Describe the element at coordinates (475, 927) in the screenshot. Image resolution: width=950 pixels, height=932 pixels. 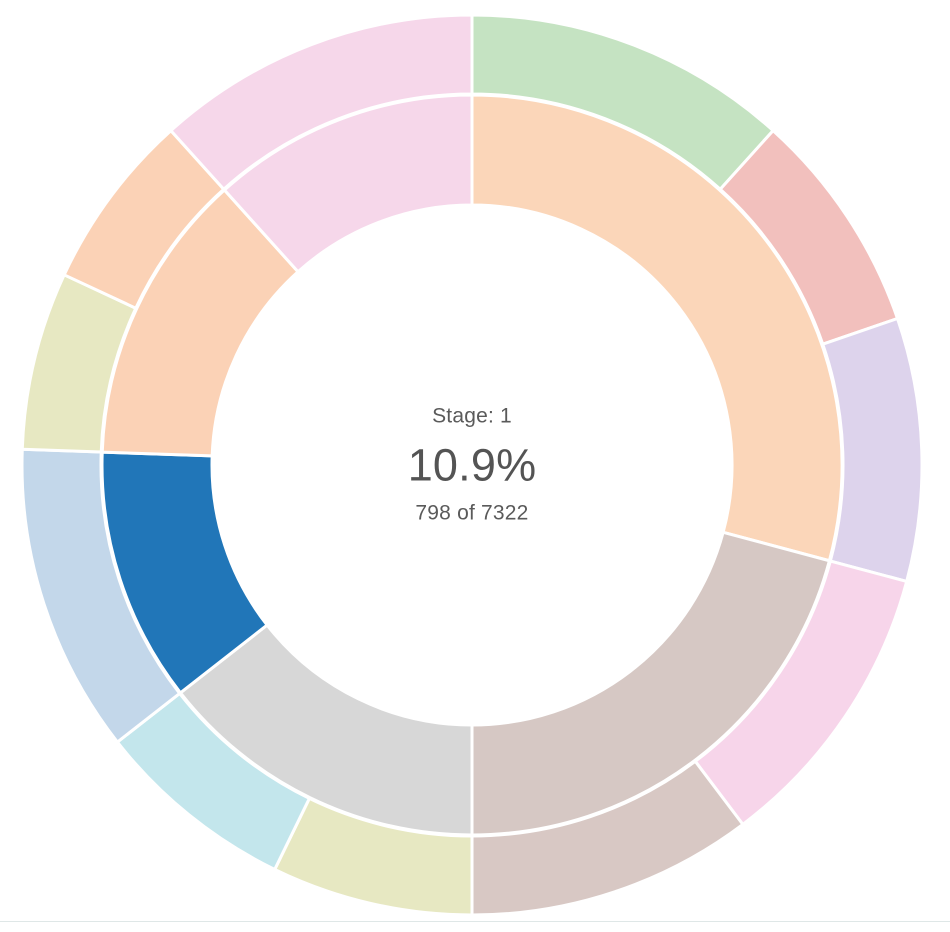
I see `bottom-strip` at that location.